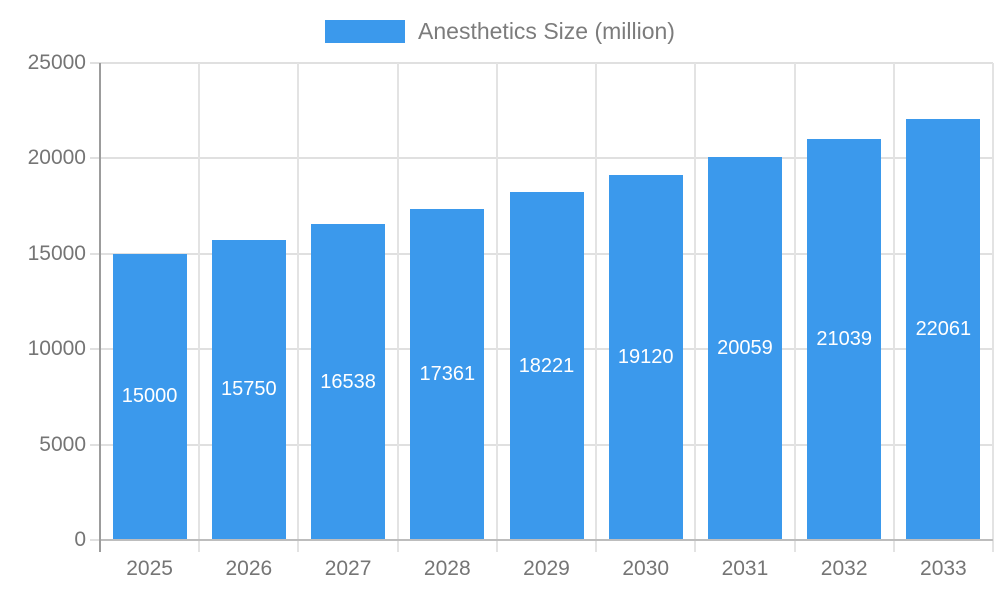 The height and width of the screenshot is (600, 1000). Describe the element at coordinates (745, 568) in the screenshot. I see `x-axis-tick-label: 2031` at that location.